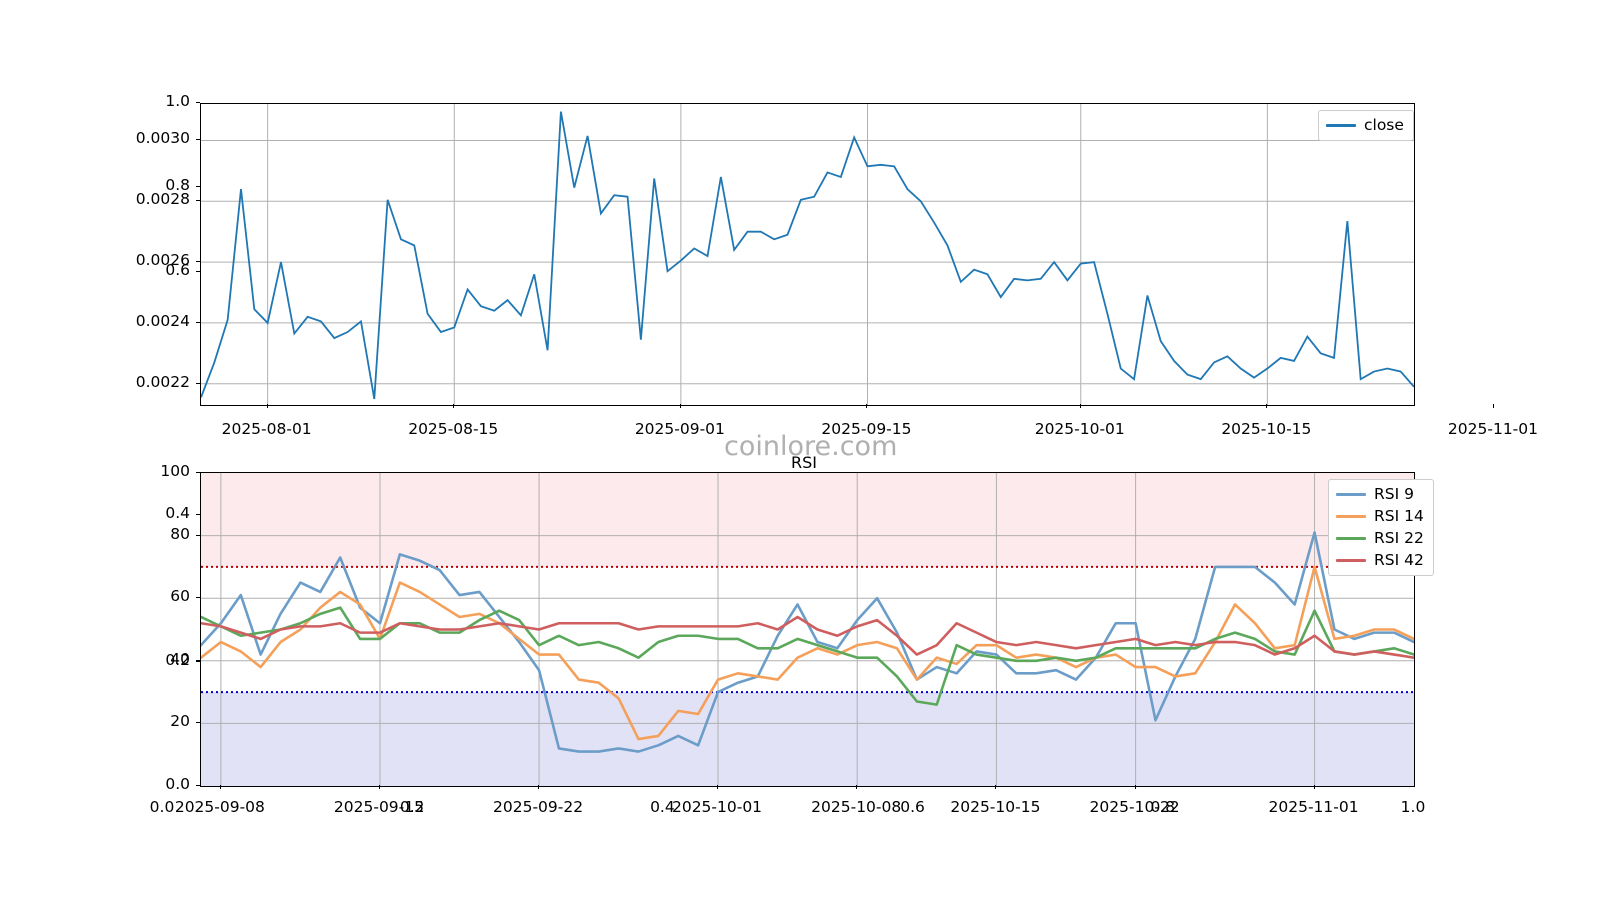 This screenshot has width=1600, height=900. Describe the element at coordinates (177, 185) in the screenshot. I see `price-y-tick-label-secondary: 0.8` at that location.